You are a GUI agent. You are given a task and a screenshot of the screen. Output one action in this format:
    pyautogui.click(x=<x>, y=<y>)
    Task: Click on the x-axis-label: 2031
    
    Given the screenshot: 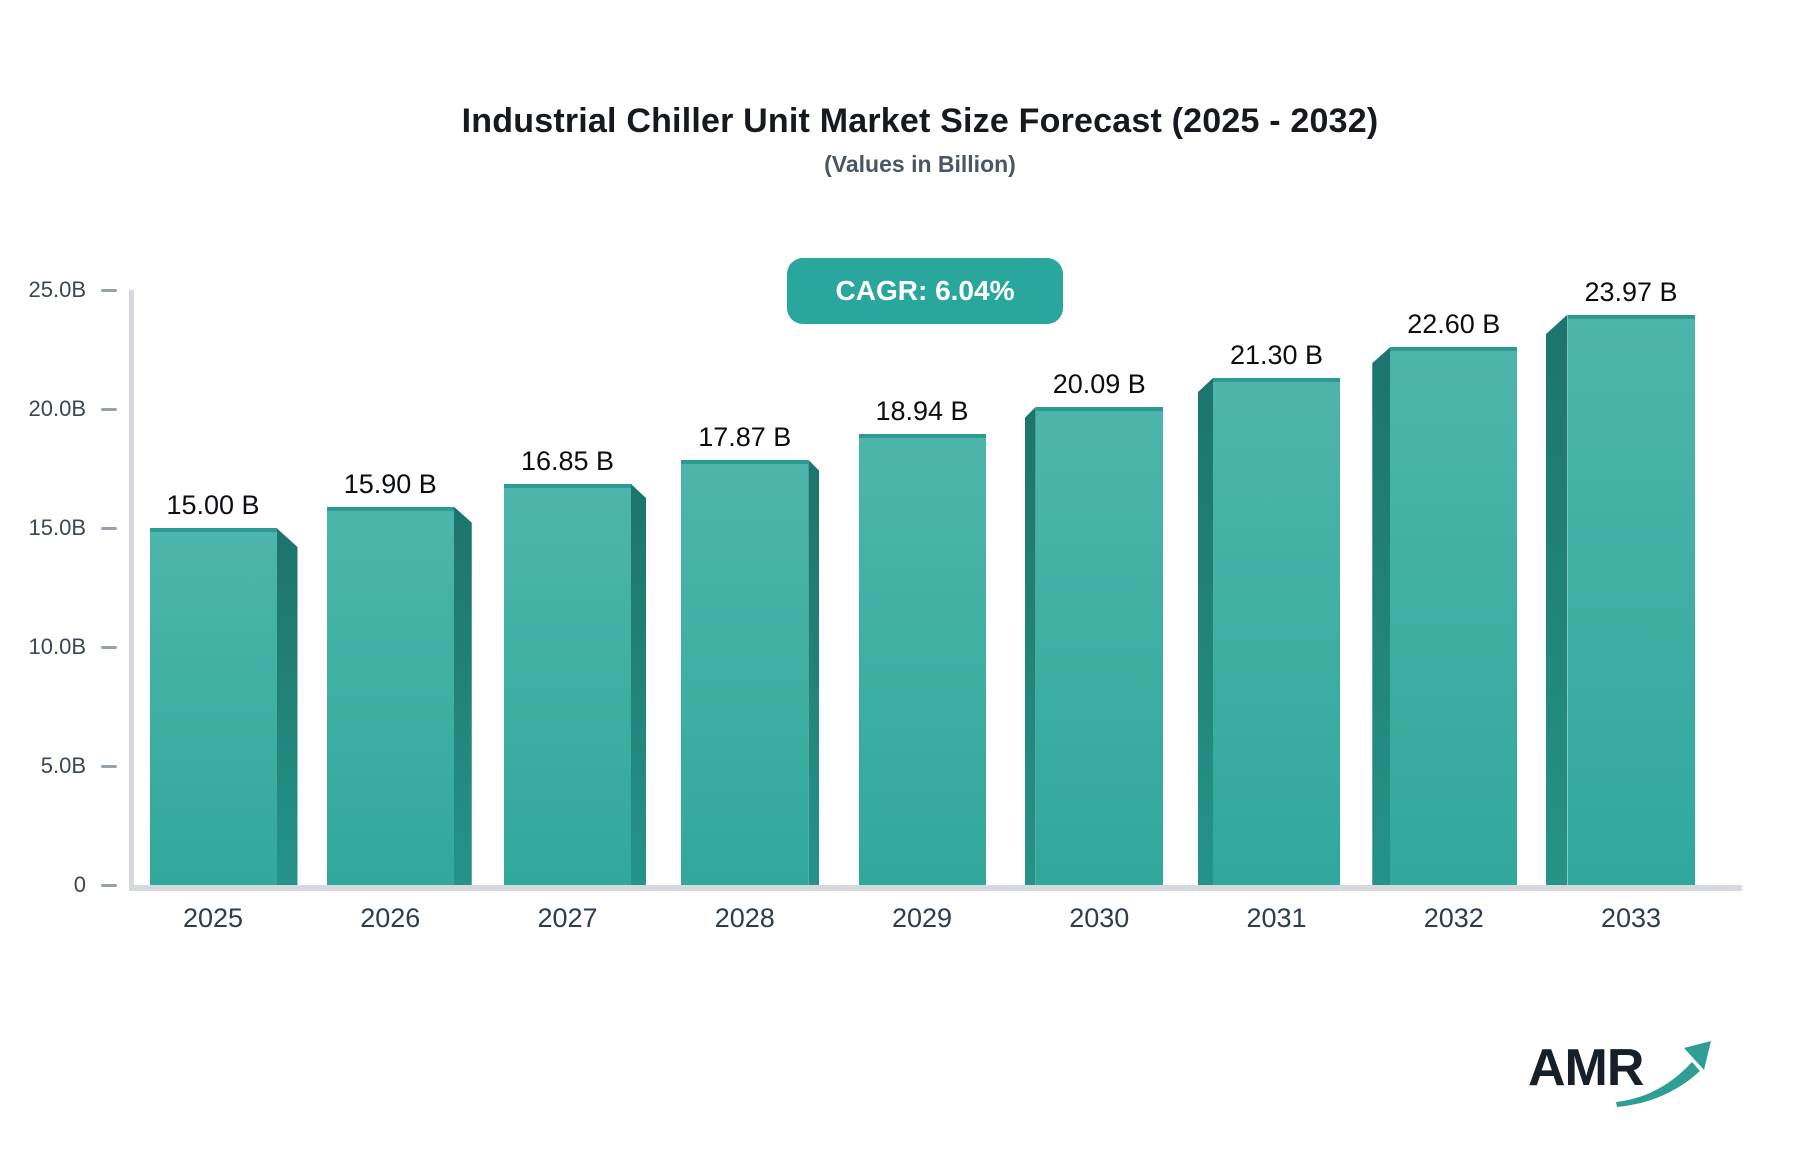 What is the action you would take?
    pyautogui.click(x=1276, y=918)
    